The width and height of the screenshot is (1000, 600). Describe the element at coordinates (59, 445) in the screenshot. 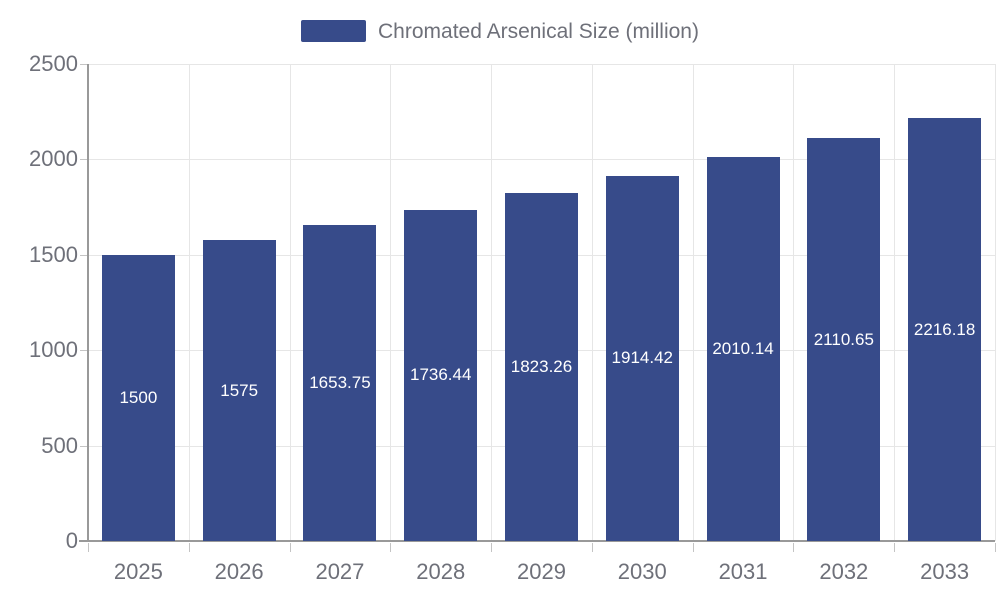

I see `y-axis-tick-label: 500` at that location.